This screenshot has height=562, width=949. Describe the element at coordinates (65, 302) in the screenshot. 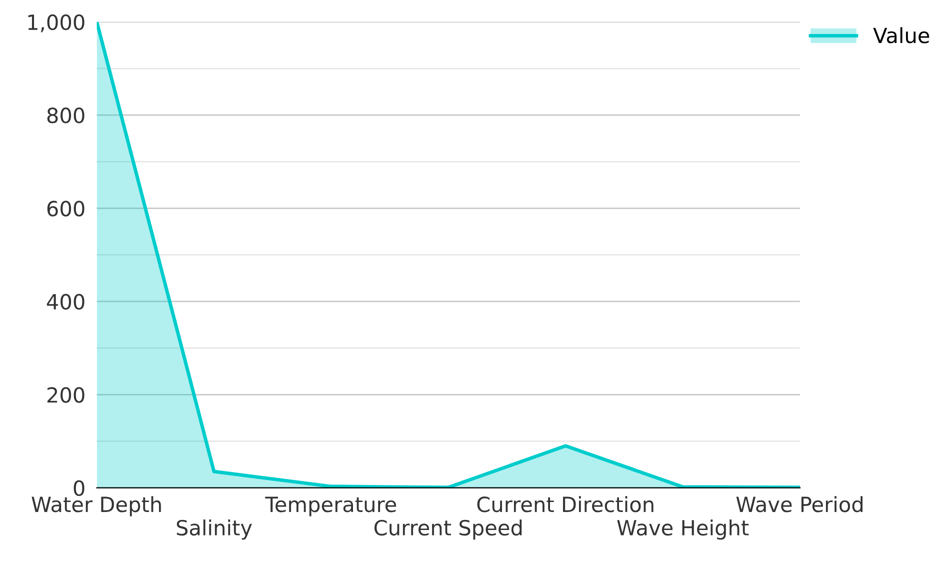

I see `y-tick-label: 400` at that location.